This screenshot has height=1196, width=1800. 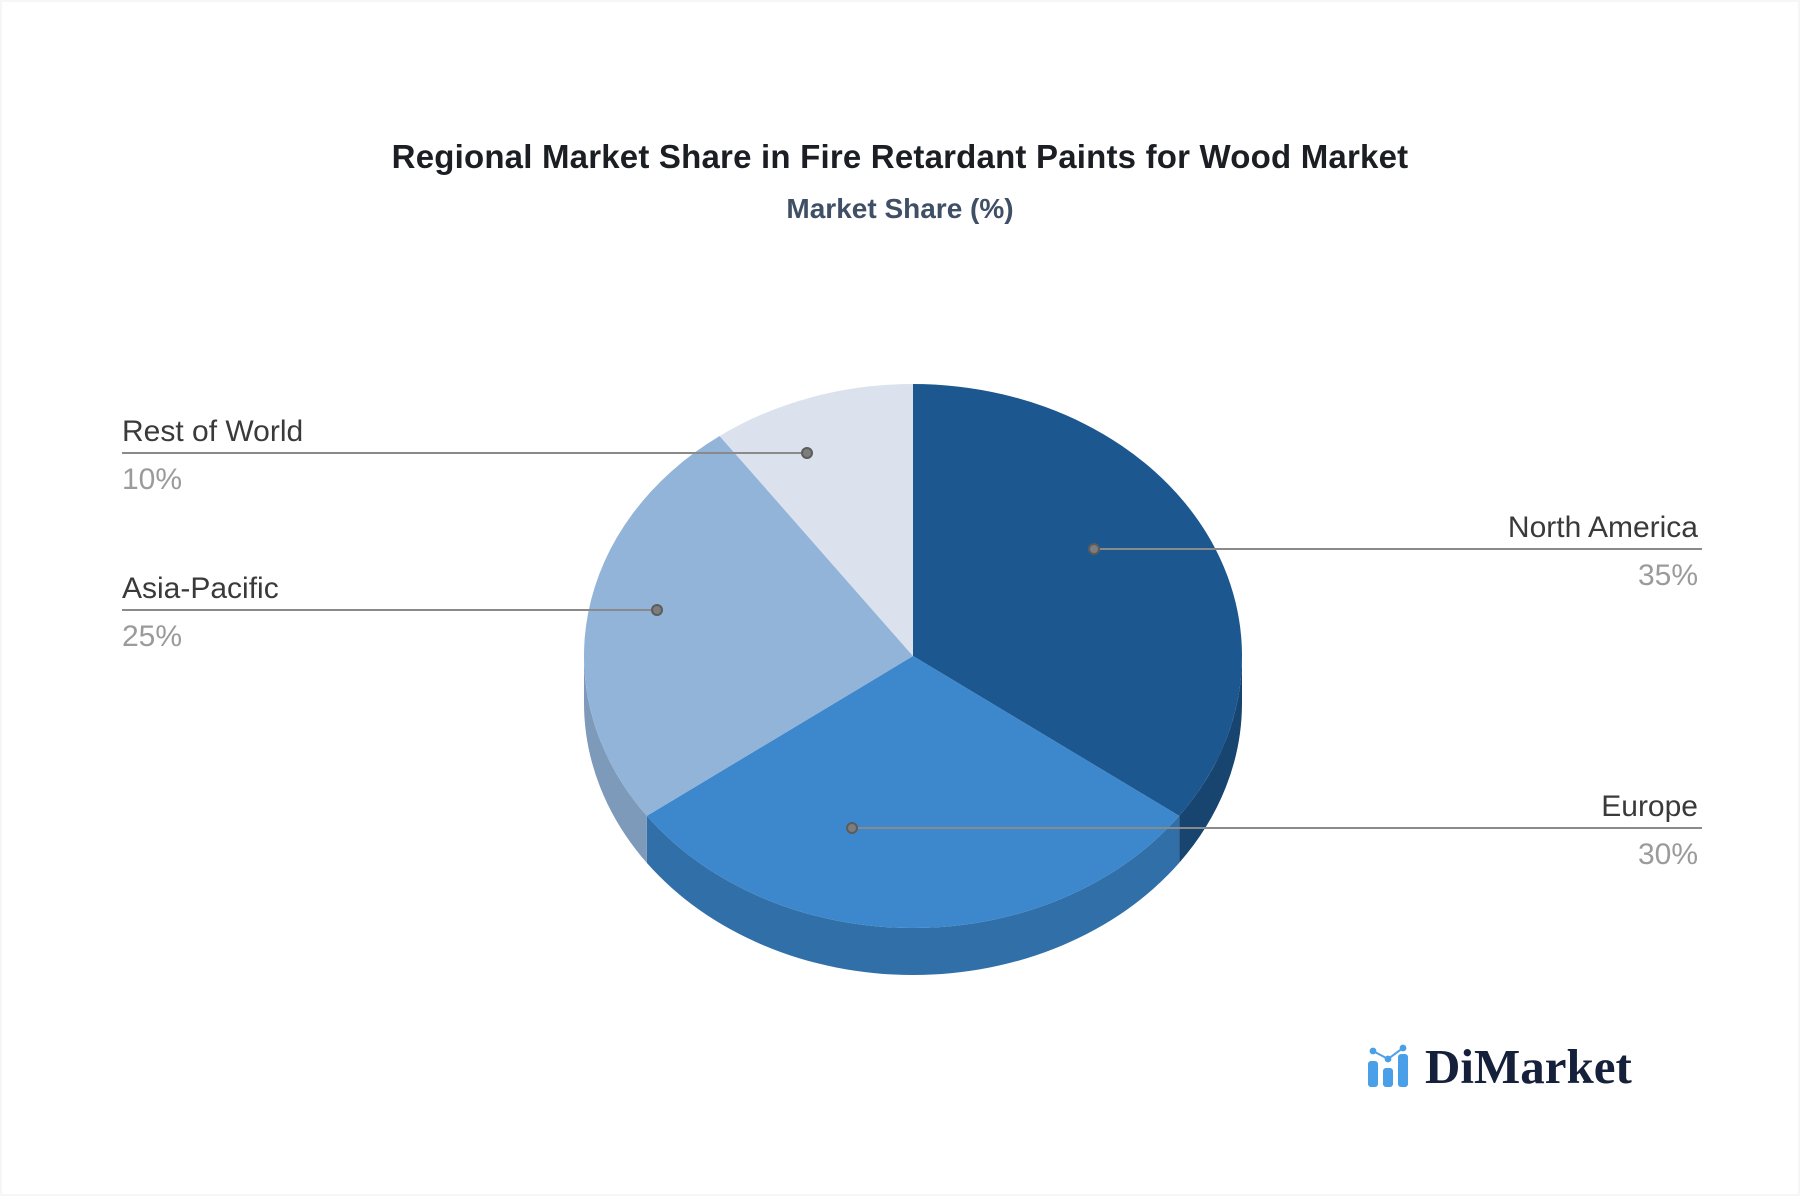 I want to click on slice-label-value: 25%, so click(x=152, y=636).